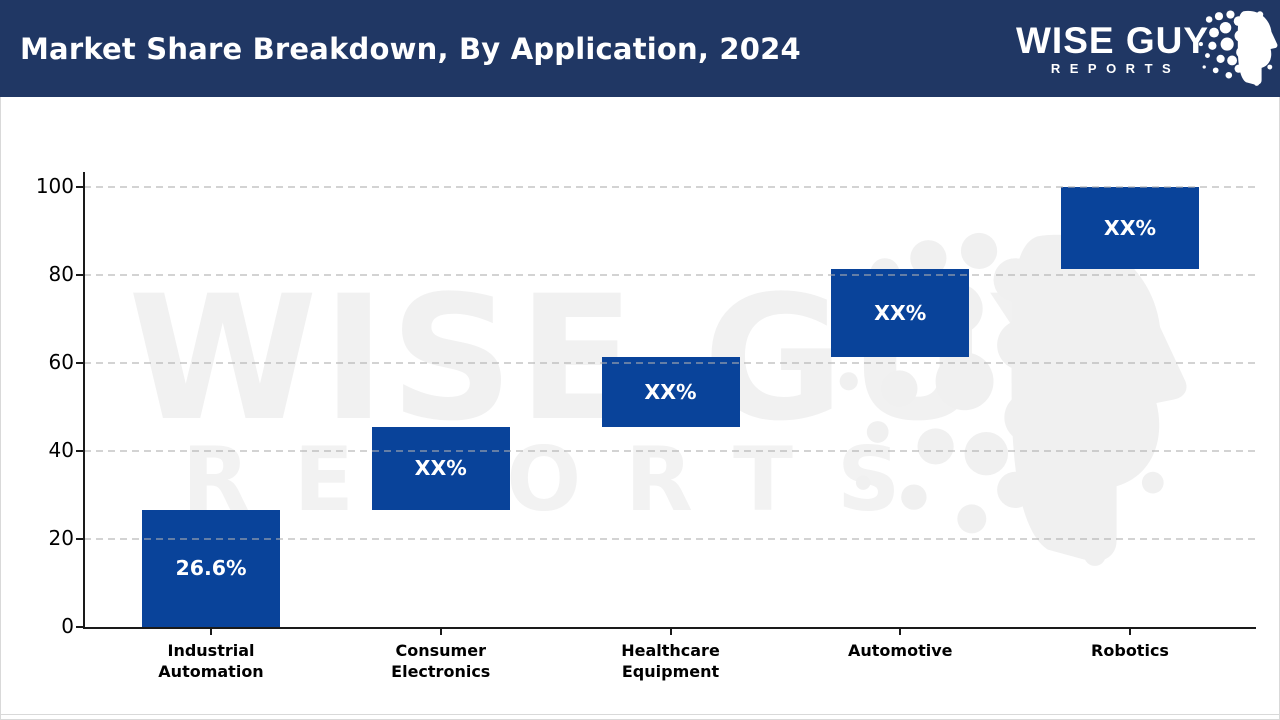  I want to click on category-label-line: Automotive, so click(900, 650).